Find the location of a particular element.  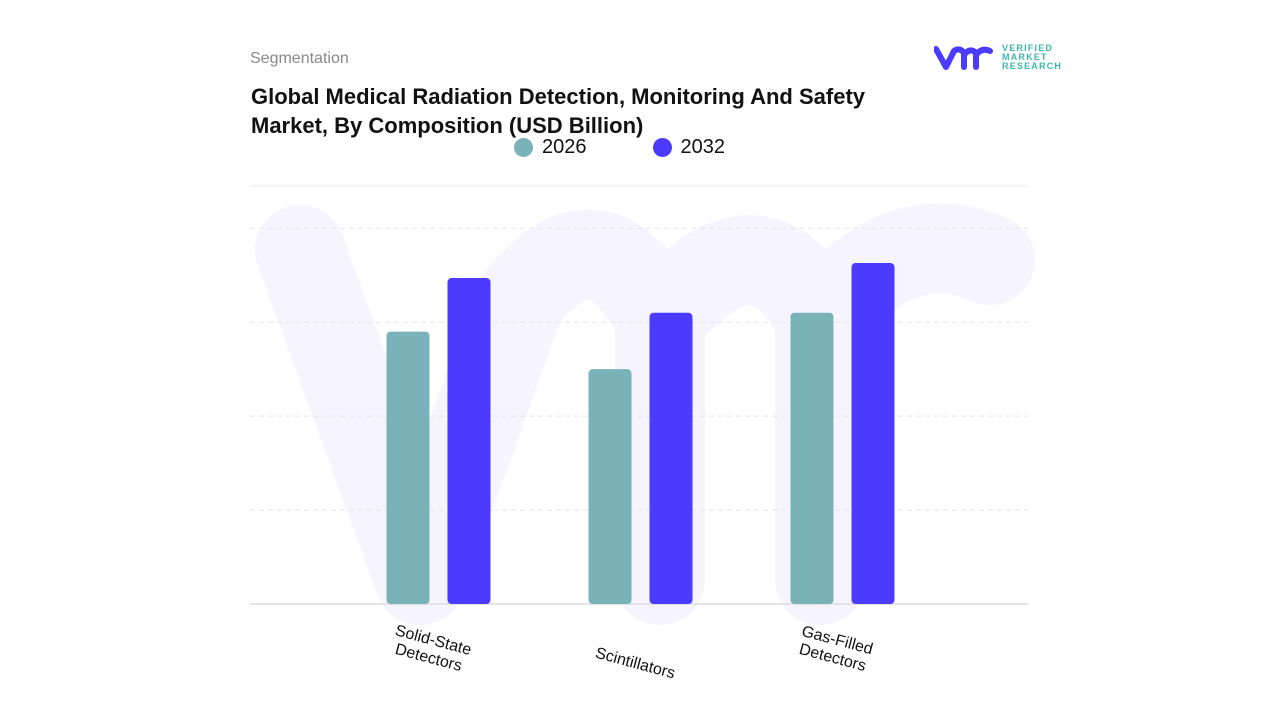

legend-item-2032: 2032 is located at coordinates (689, 147).